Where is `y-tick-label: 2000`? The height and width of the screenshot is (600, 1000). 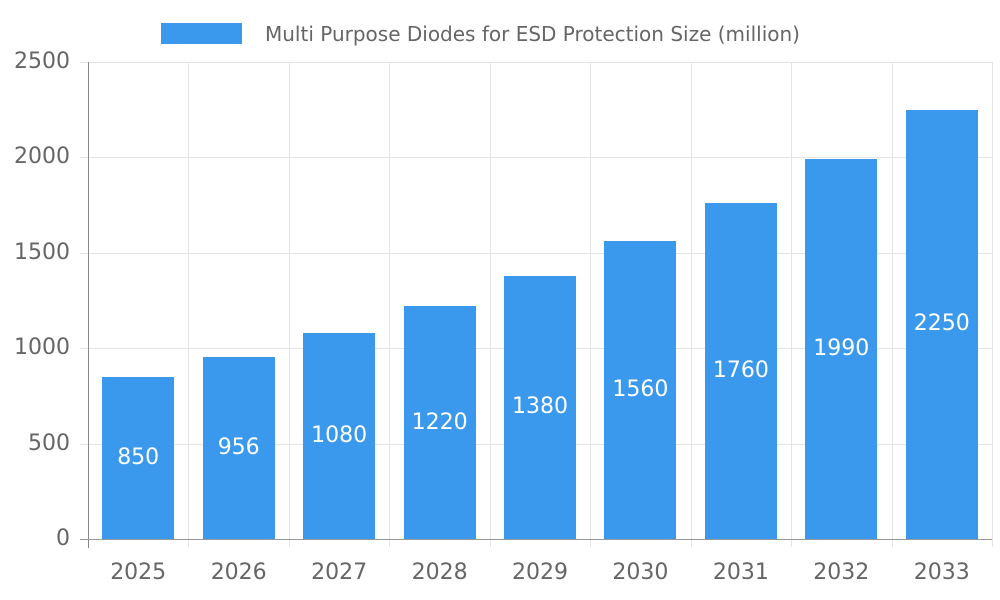 y-tick-label: 2000 is located at coordinates (42, 157).